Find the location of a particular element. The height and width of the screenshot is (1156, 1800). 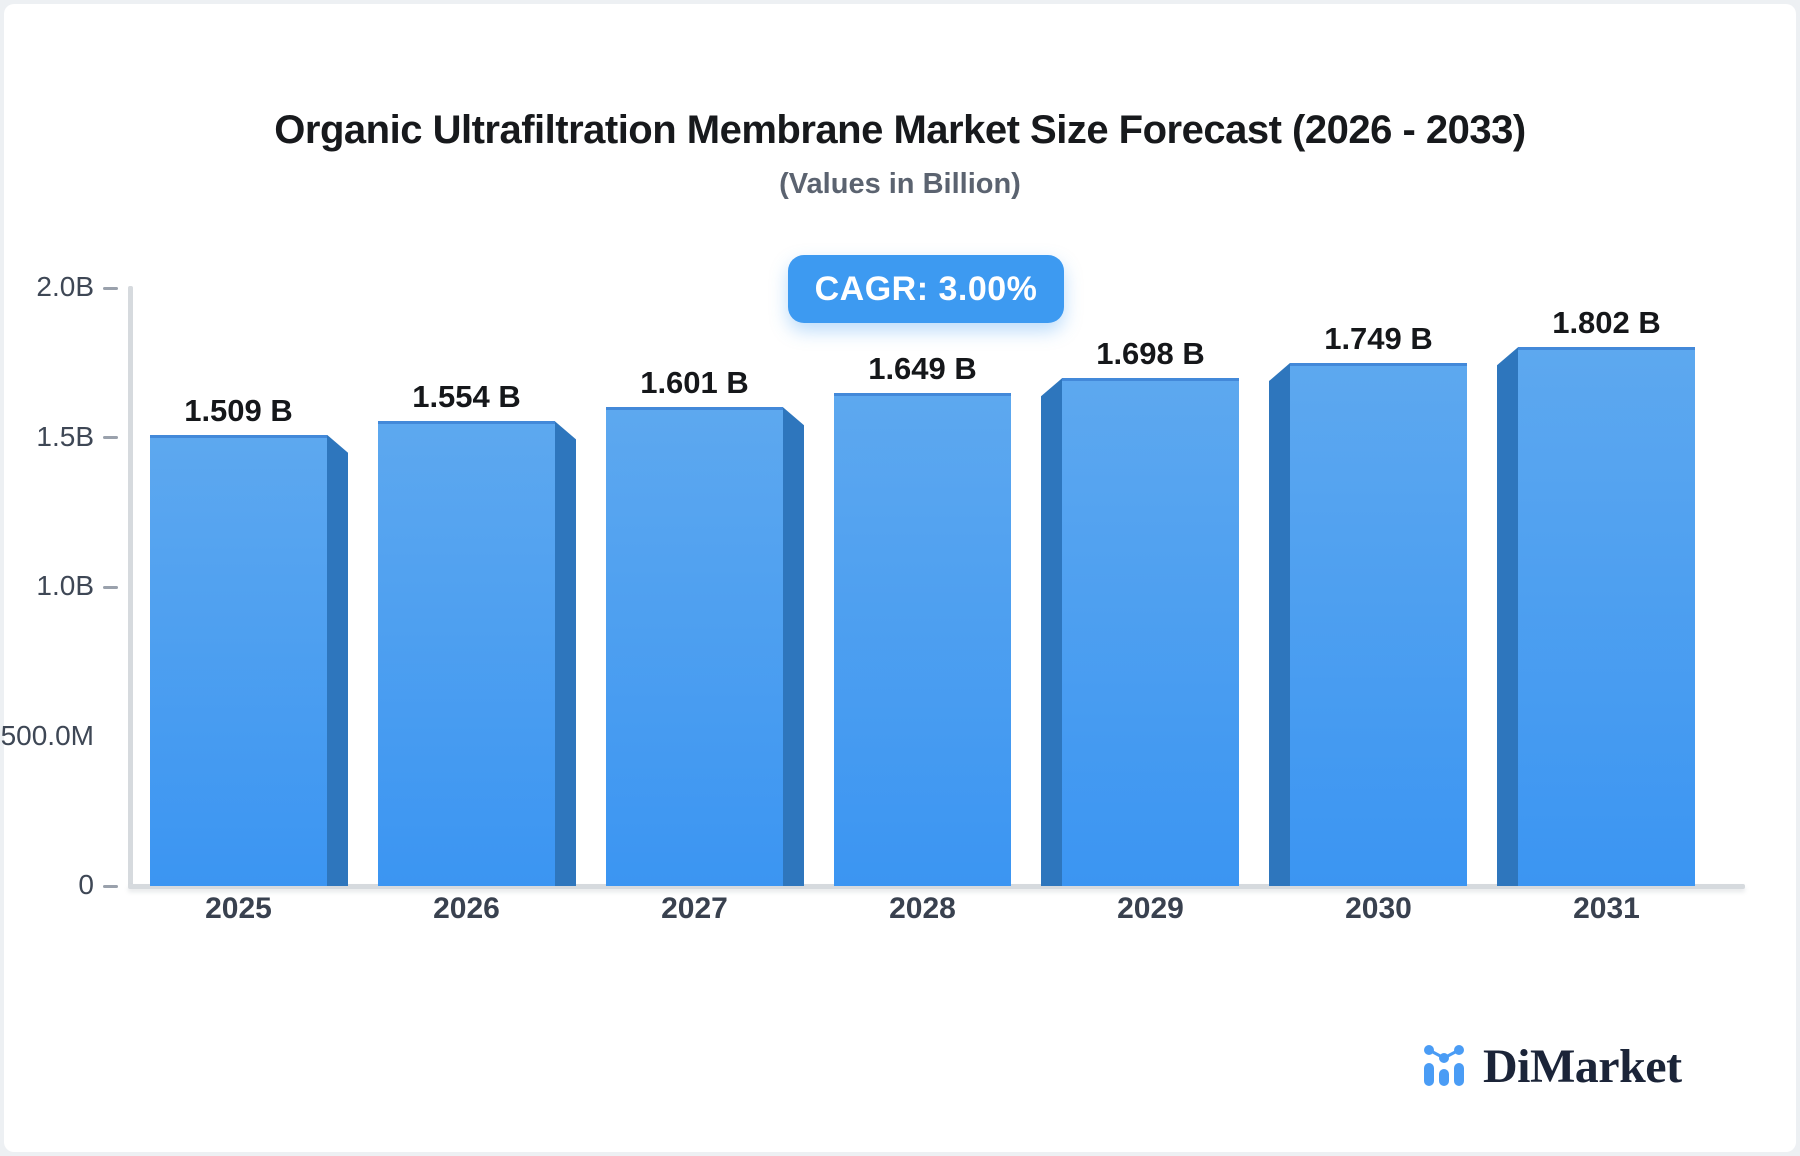

y-axis-tick-label: 2.0B is located at coordinates (65, 286).